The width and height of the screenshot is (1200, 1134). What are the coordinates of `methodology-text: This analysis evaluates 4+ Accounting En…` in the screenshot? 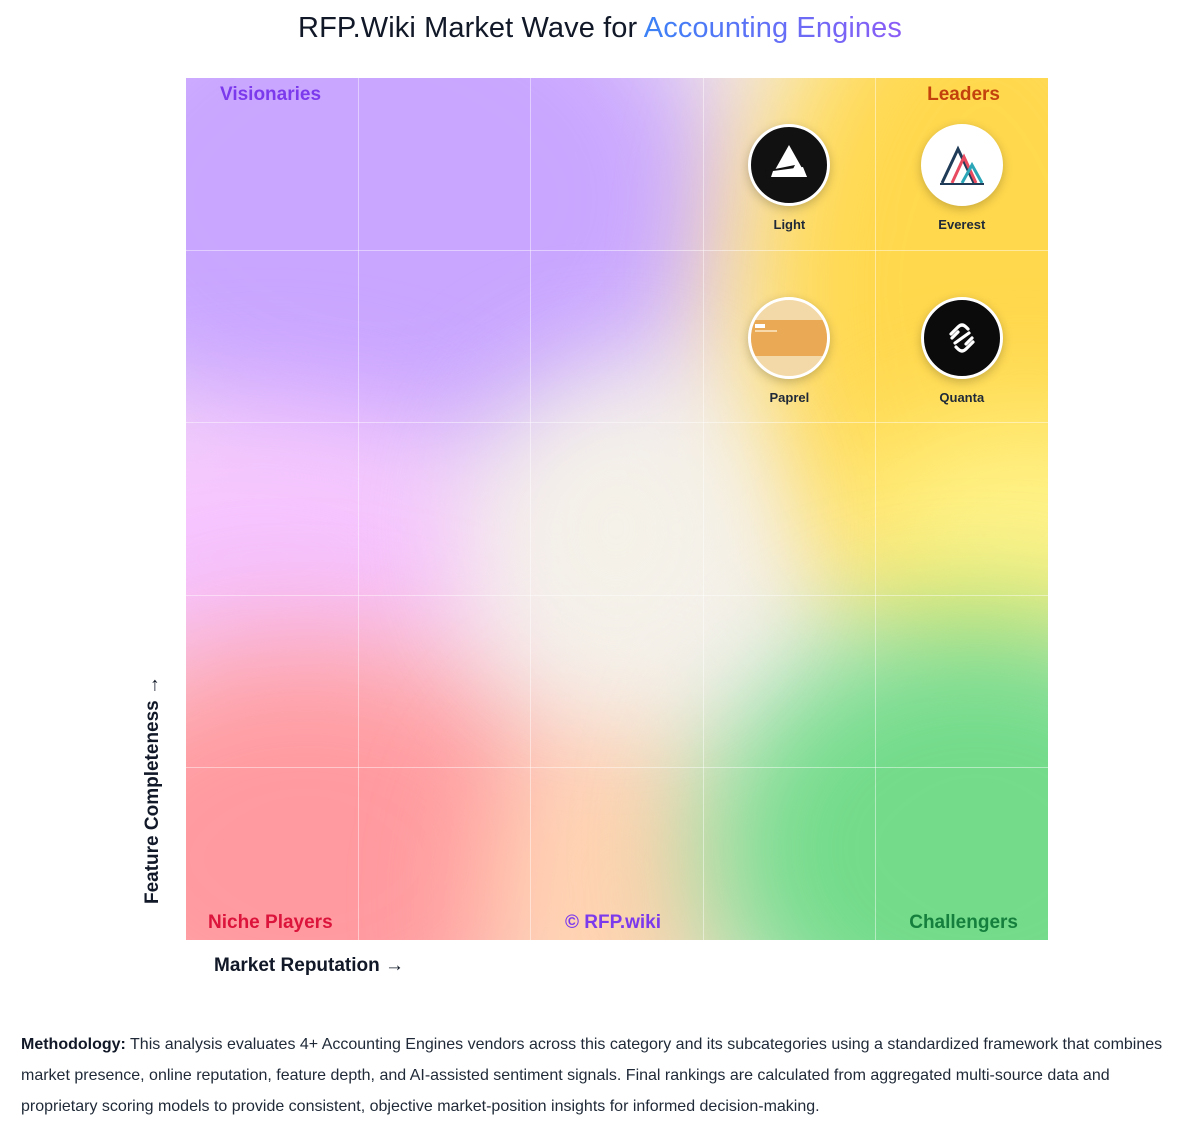 It's located at (592, 1075).